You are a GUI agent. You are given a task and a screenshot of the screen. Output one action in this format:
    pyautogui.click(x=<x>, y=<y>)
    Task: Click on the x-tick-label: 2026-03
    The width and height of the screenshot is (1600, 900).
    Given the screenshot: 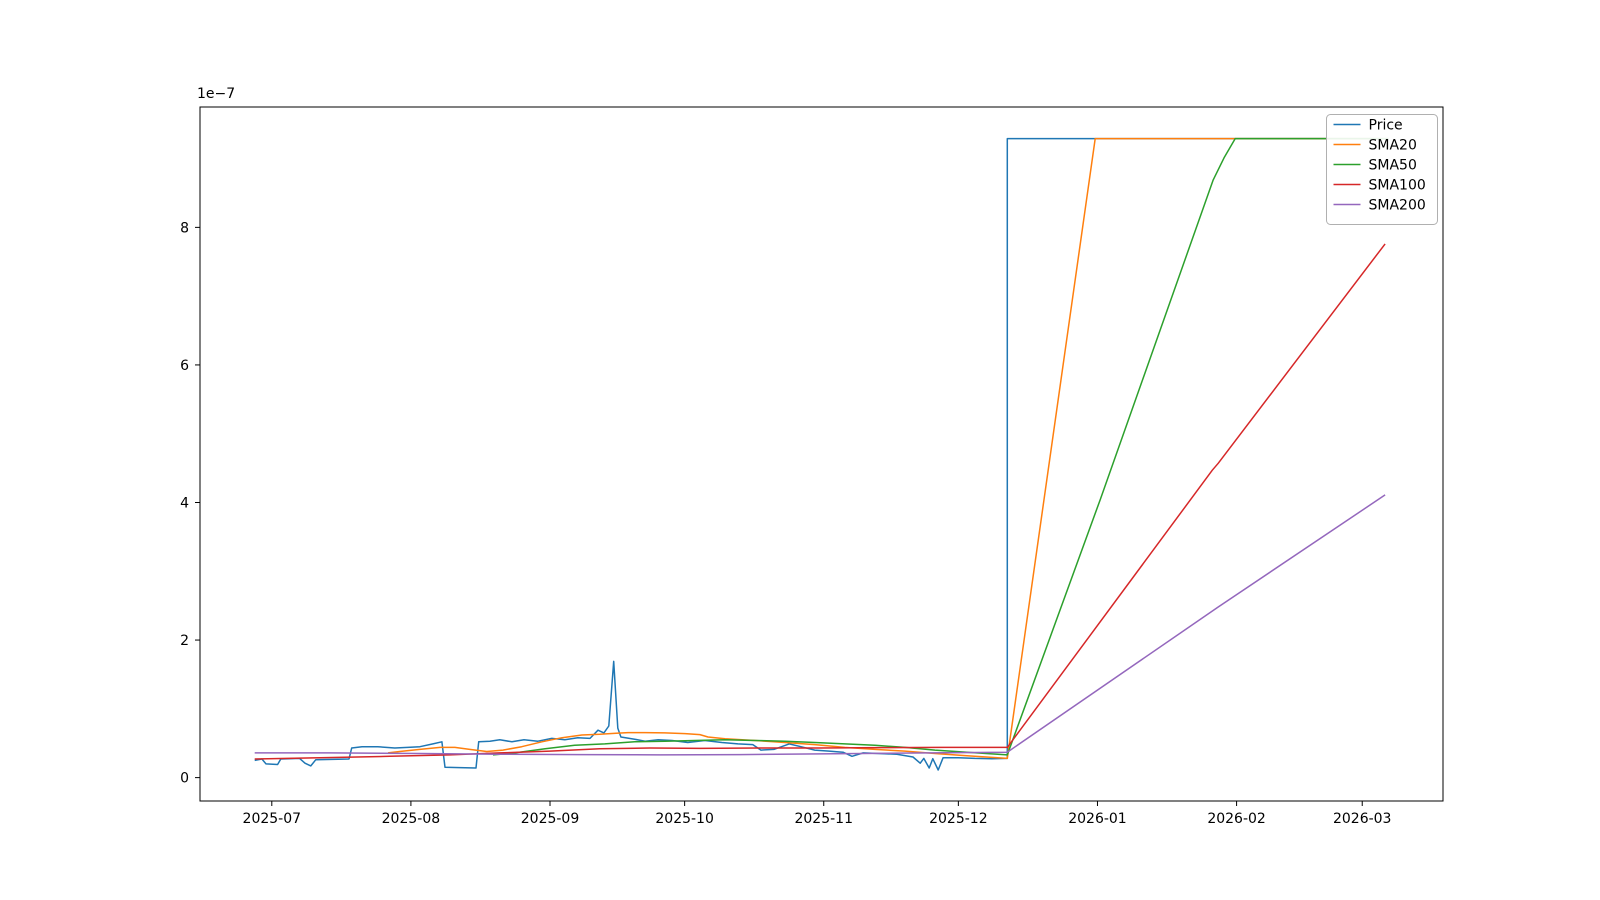 What is the action you would take?
    pyautogui.click(x=1362, y=819)
    